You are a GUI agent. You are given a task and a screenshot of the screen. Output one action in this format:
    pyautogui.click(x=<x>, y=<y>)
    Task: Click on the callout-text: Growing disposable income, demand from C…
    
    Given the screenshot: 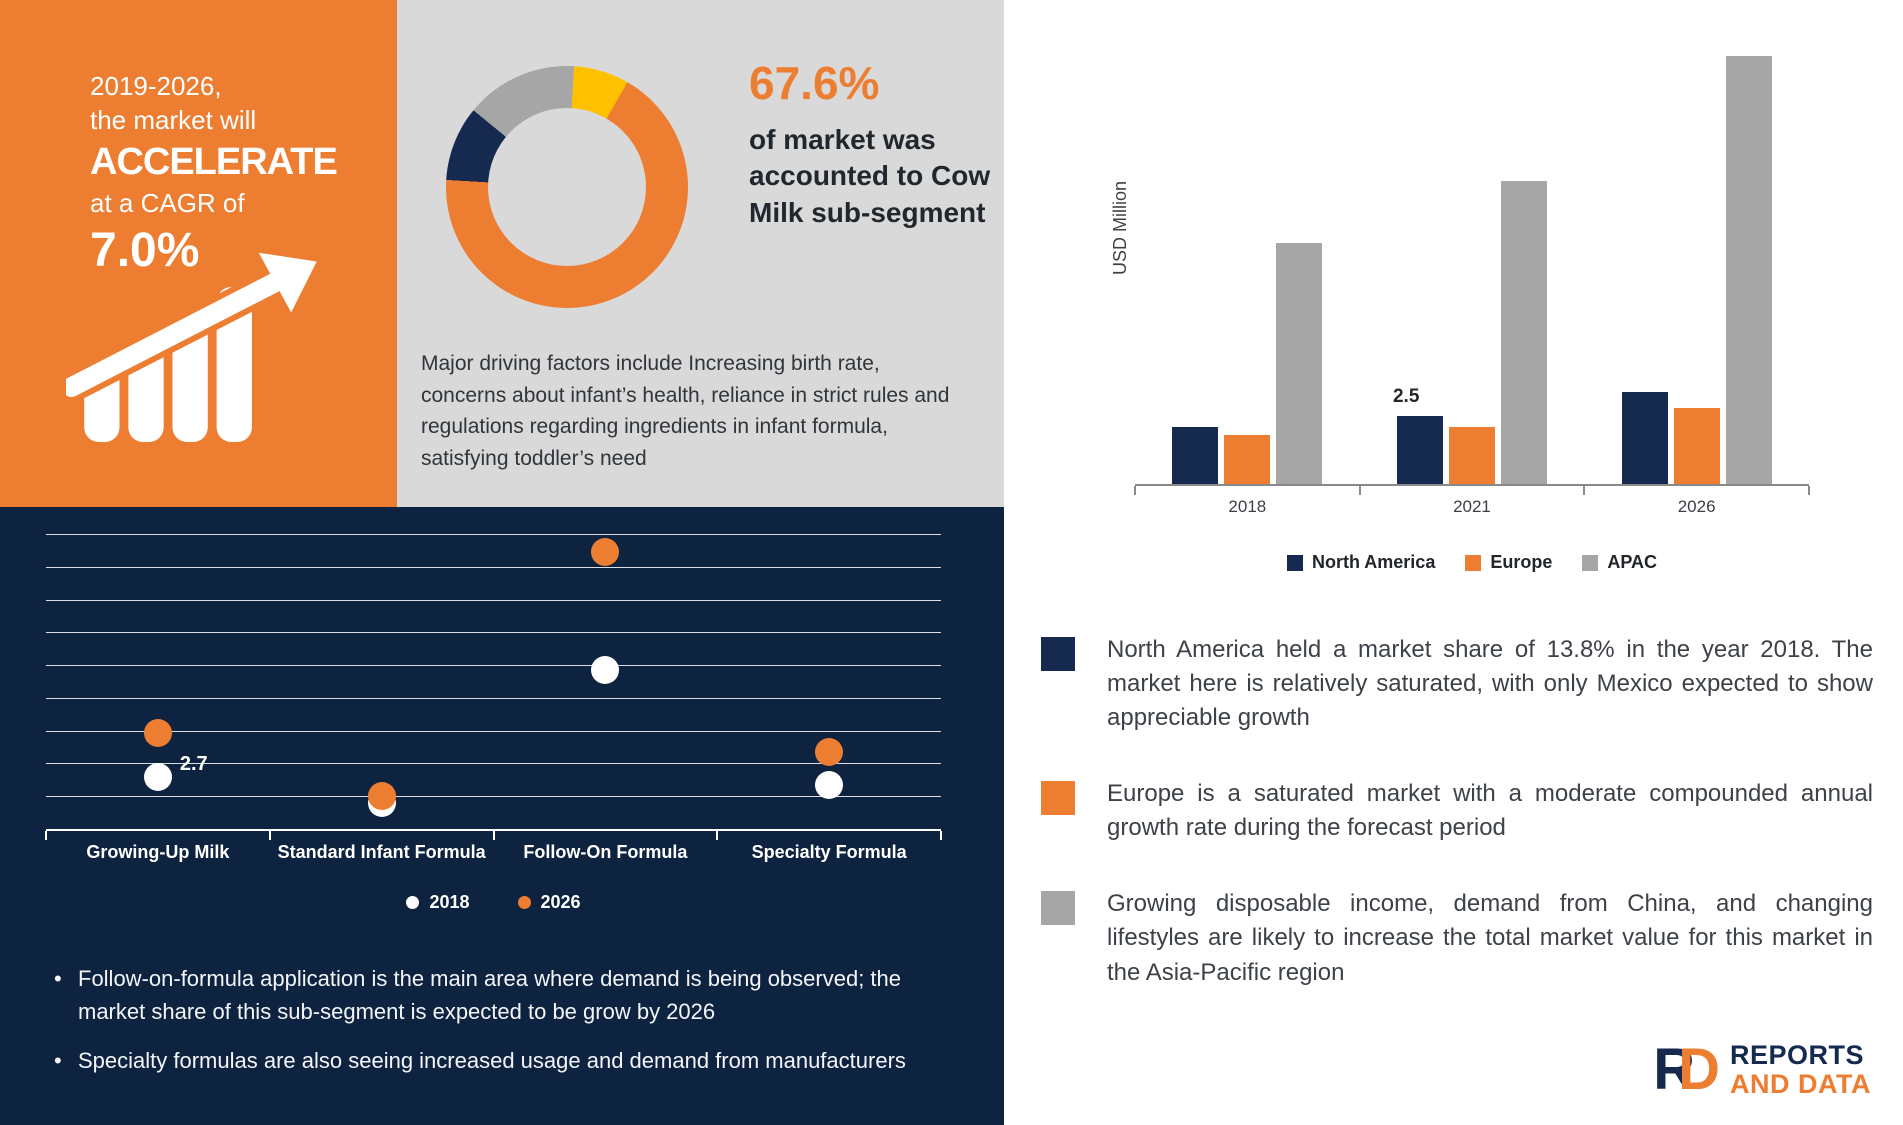 What is the action you would take?
    pyautogui.click(x=1490, y=938)
    